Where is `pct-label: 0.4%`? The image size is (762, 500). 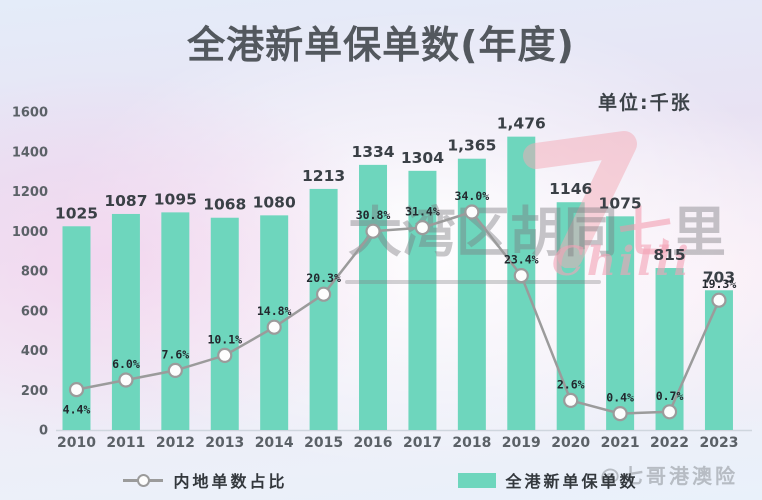
pct-label: 0.4% is located at coordinates (620, 398).